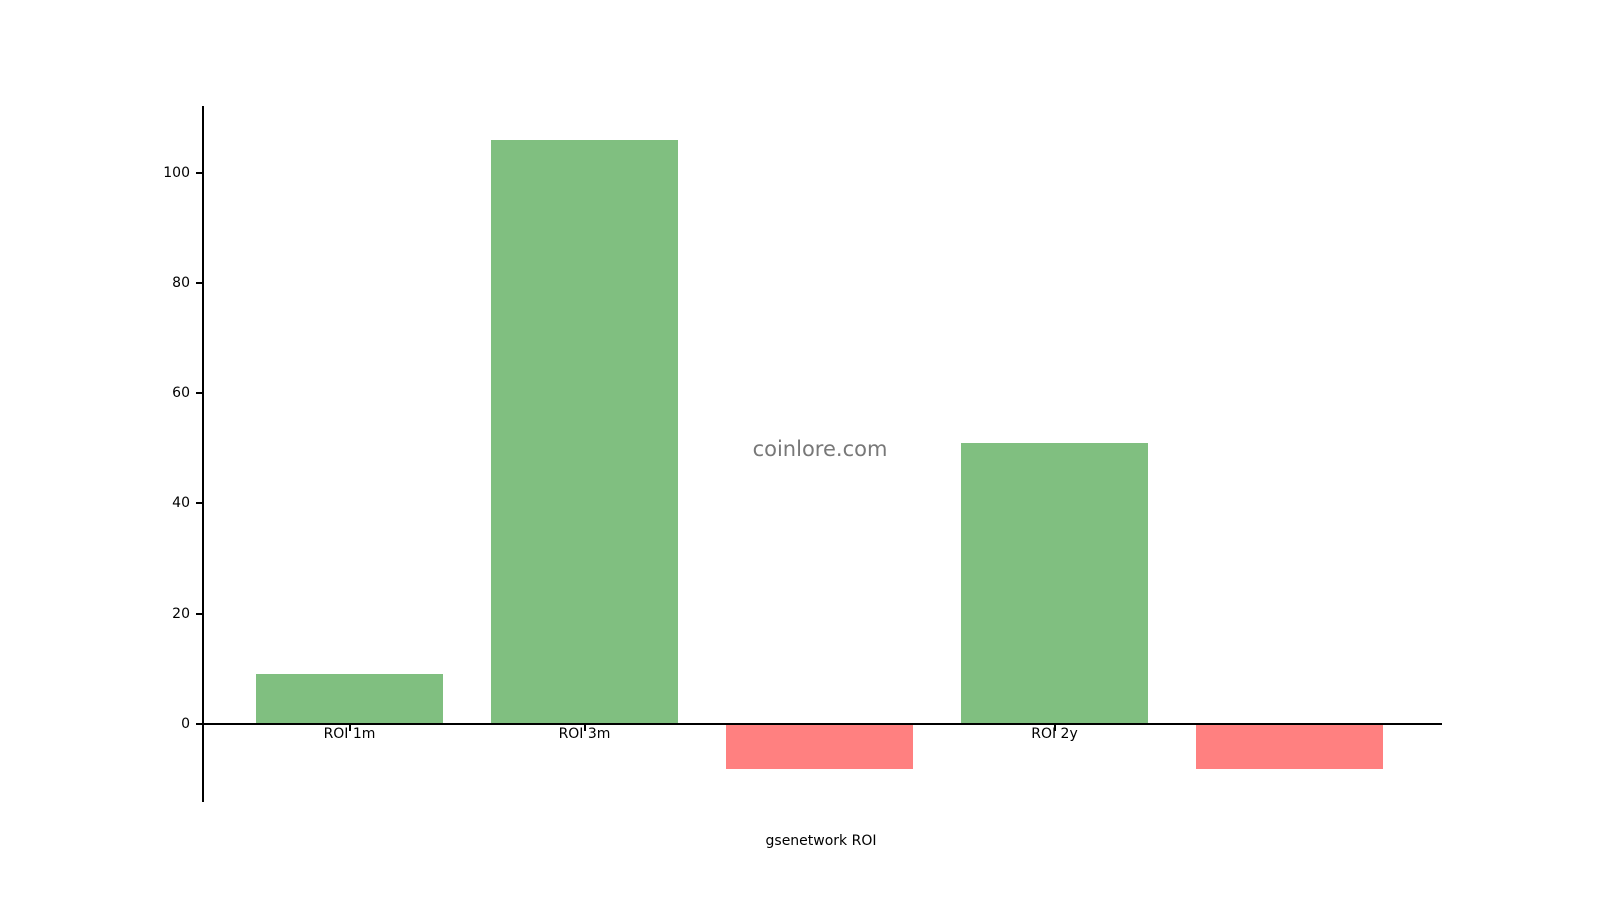  Describe the element at coordinates (176, 172) in the screenshot. I see `y-tick-label: 100` at that location.